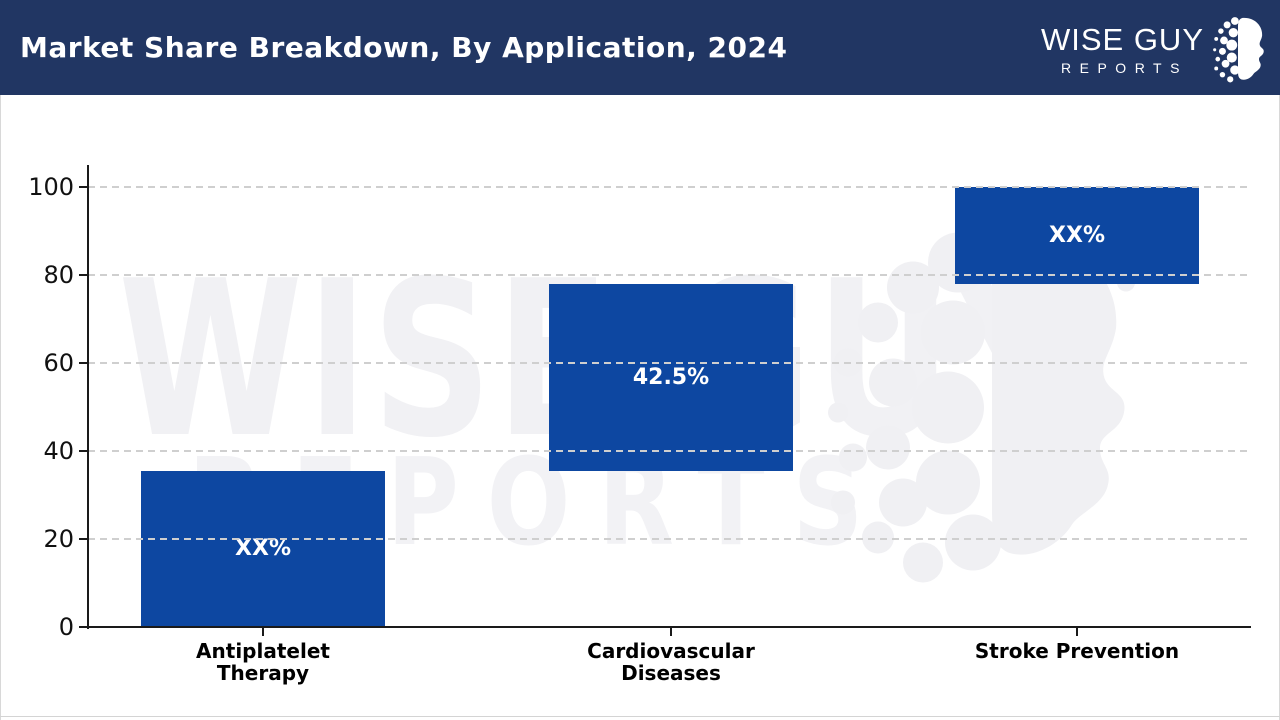  Describe the element at coordinates (58, 451) in the screenshot. I see `y-axis-tick-label: 40` at that location.